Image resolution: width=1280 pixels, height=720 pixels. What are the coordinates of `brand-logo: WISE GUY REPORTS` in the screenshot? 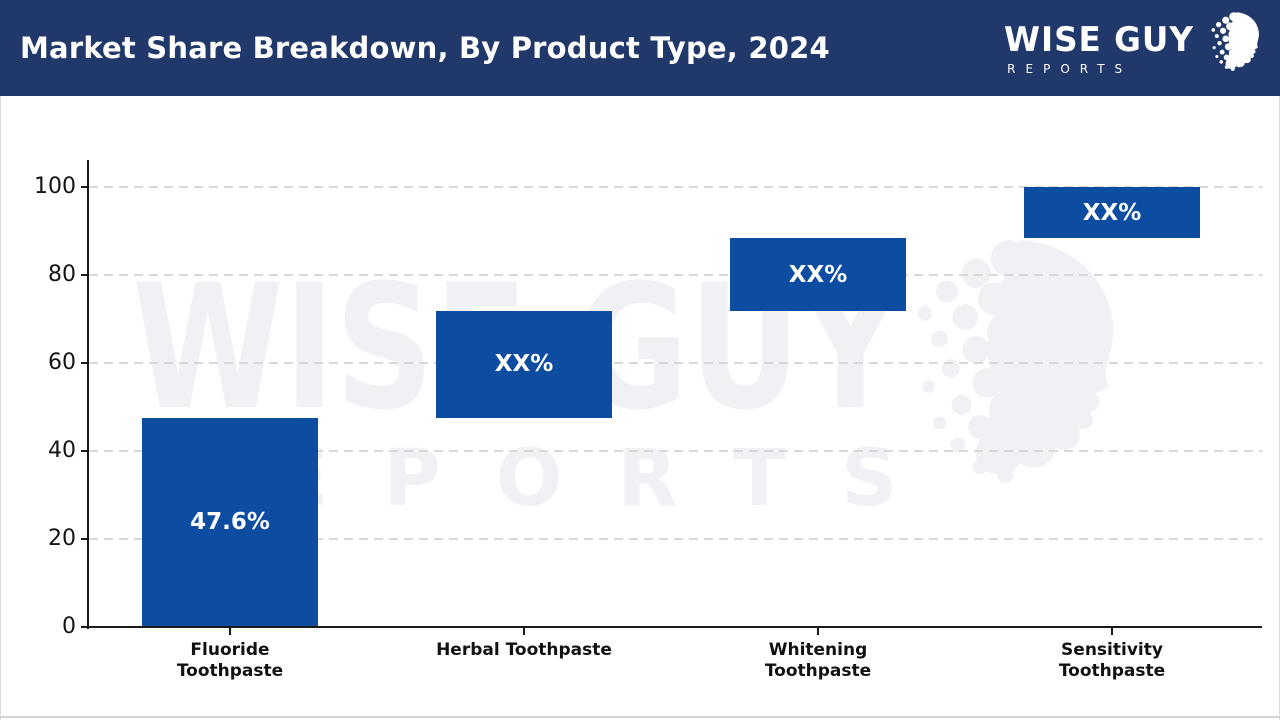 It's located at (1137, 49).